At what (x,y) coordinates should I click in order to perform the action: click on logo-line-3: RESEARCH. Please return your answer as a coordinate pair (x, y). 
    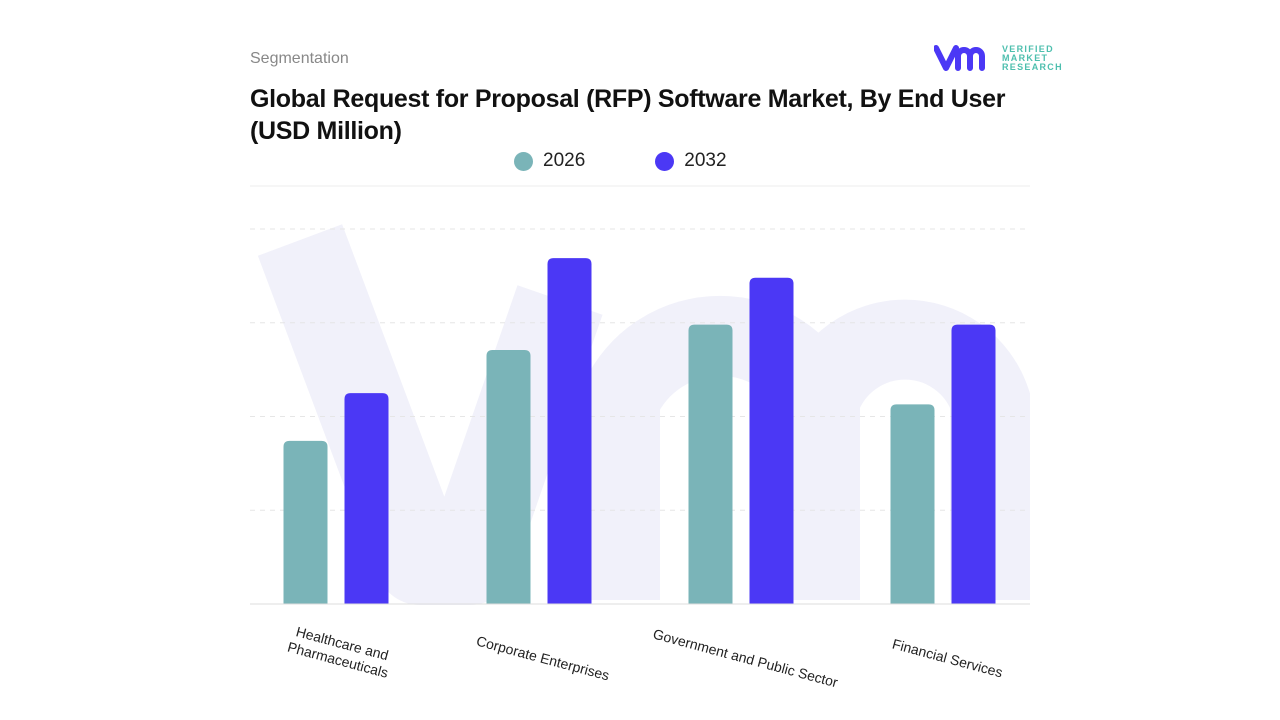
    Looking at the image, I should click on (1032, 66).